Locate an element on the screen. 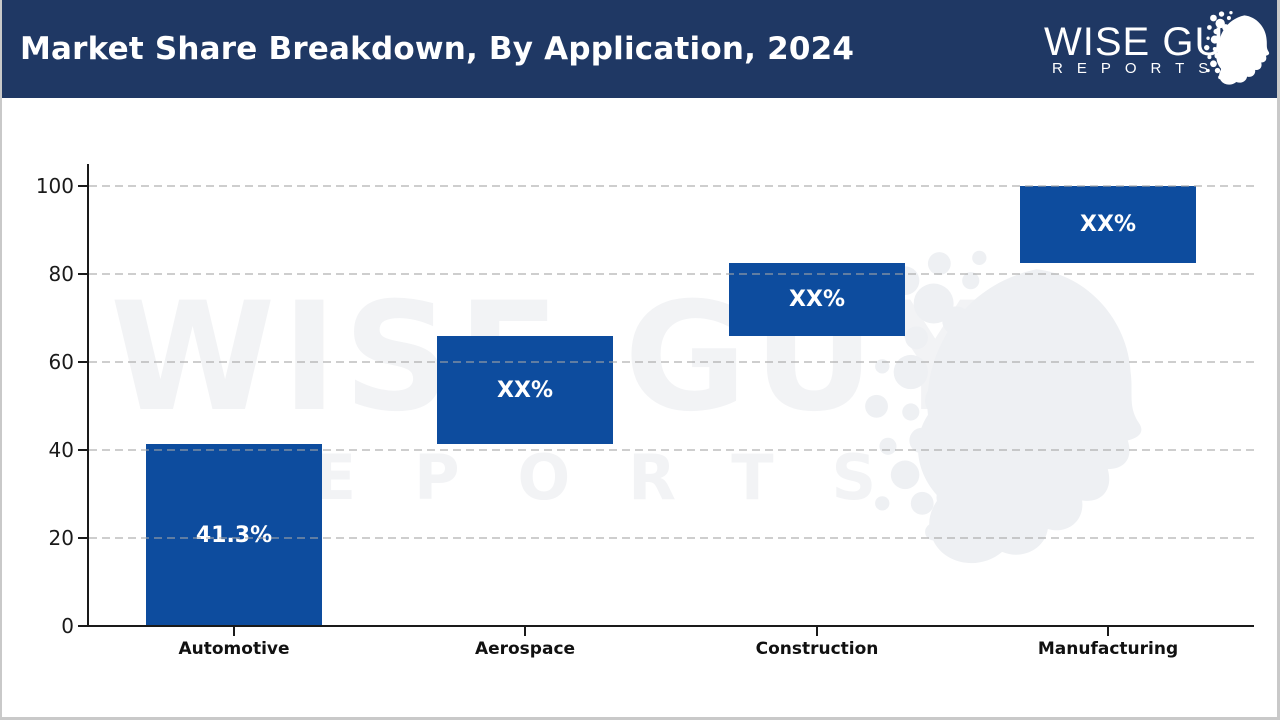 This screenshot has width=1280, height=720. bar-value-label-construction: XX% is located at coordinates (817, 299).